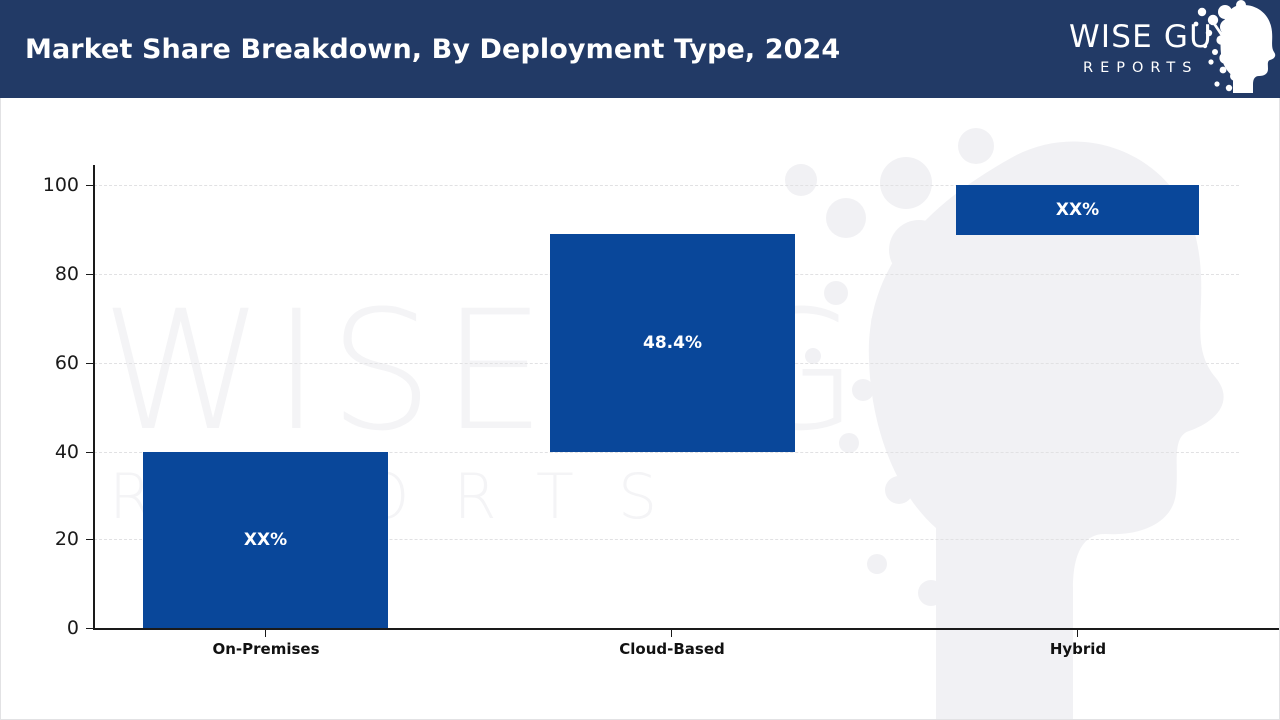  What do you see at coordinates (94, 396) in the screenshot?
I see `y-axis-line` at bounding box center [94, 396].